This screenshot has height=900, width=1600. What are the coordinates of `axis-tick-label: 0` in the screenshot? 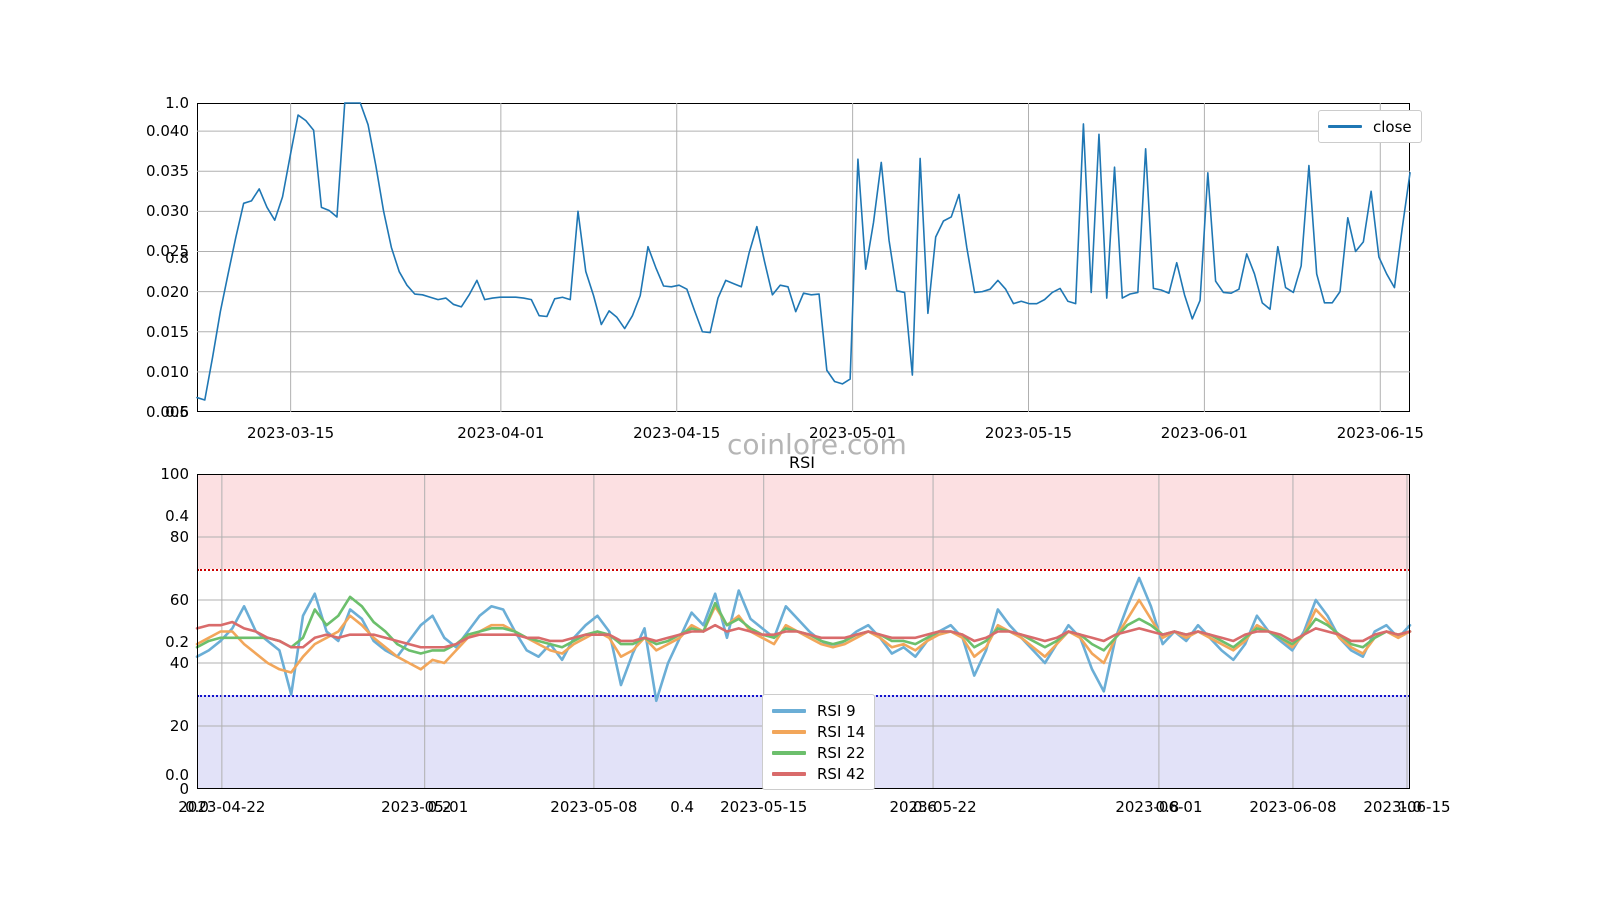 It's located at (184, 789).